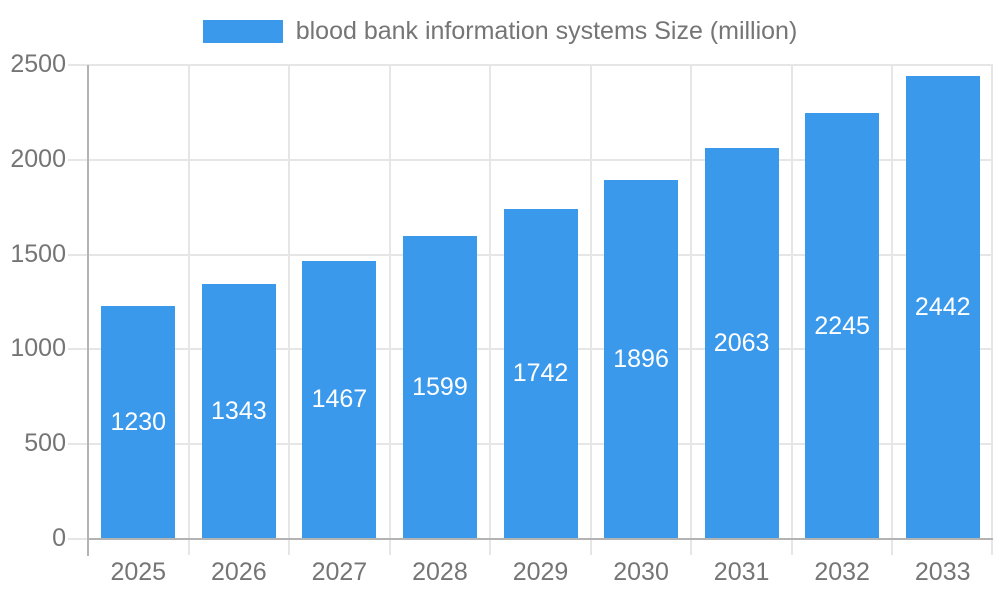 This screenshot has height=600, width=1000. I want to click on x-axis-tick-label: 2025, so click(138, 572).